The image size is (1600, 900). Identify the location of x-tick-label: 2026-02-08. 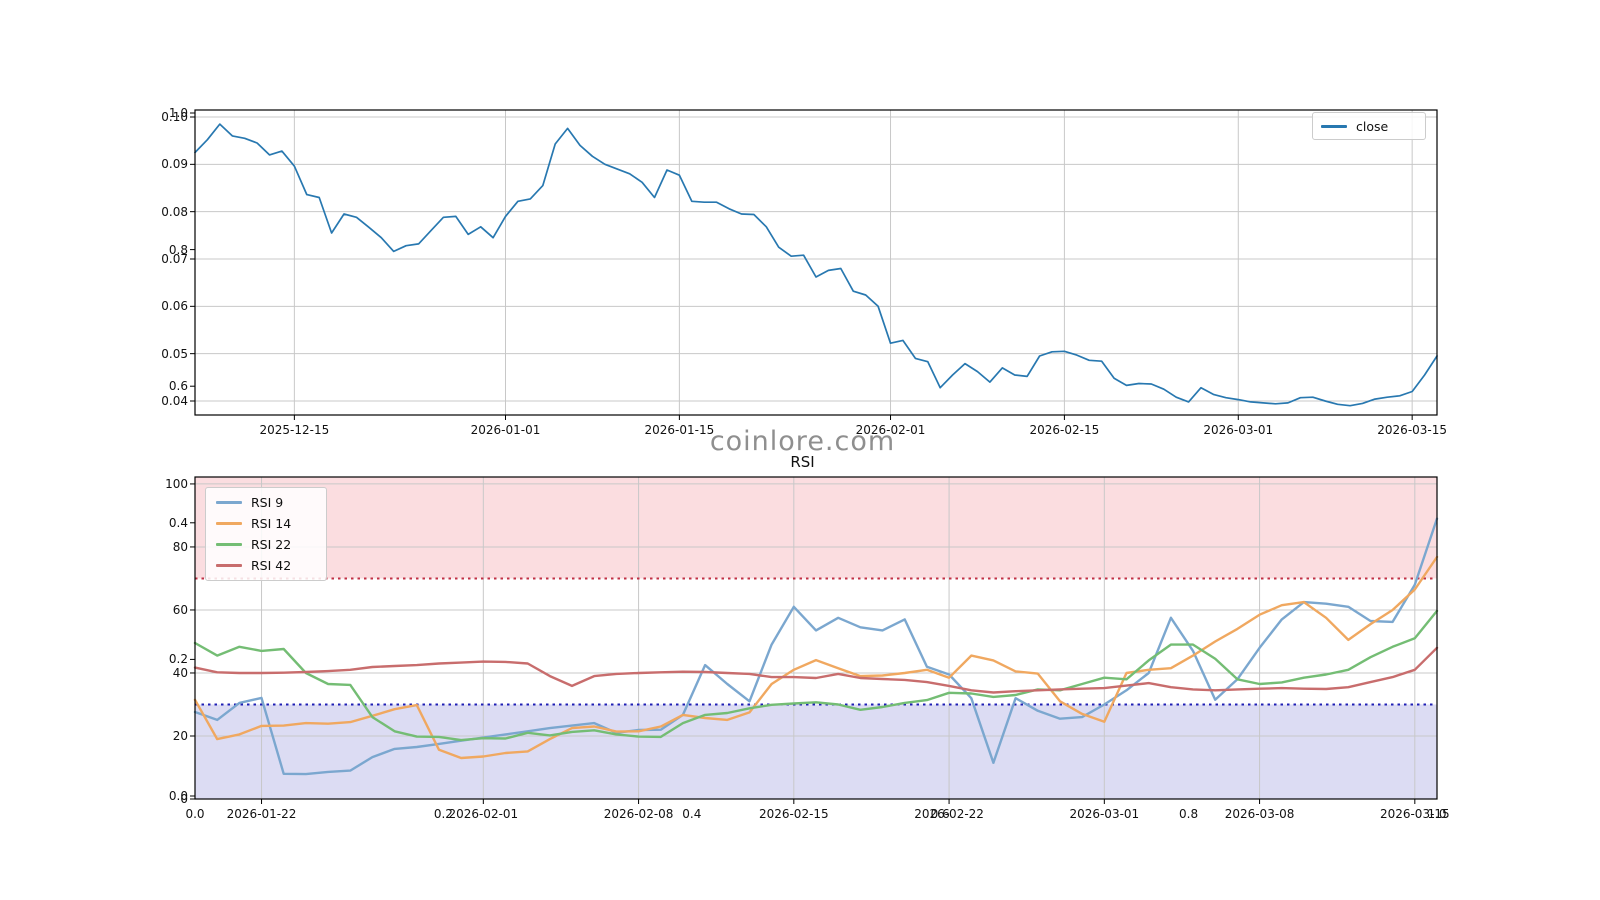
(638, 814).